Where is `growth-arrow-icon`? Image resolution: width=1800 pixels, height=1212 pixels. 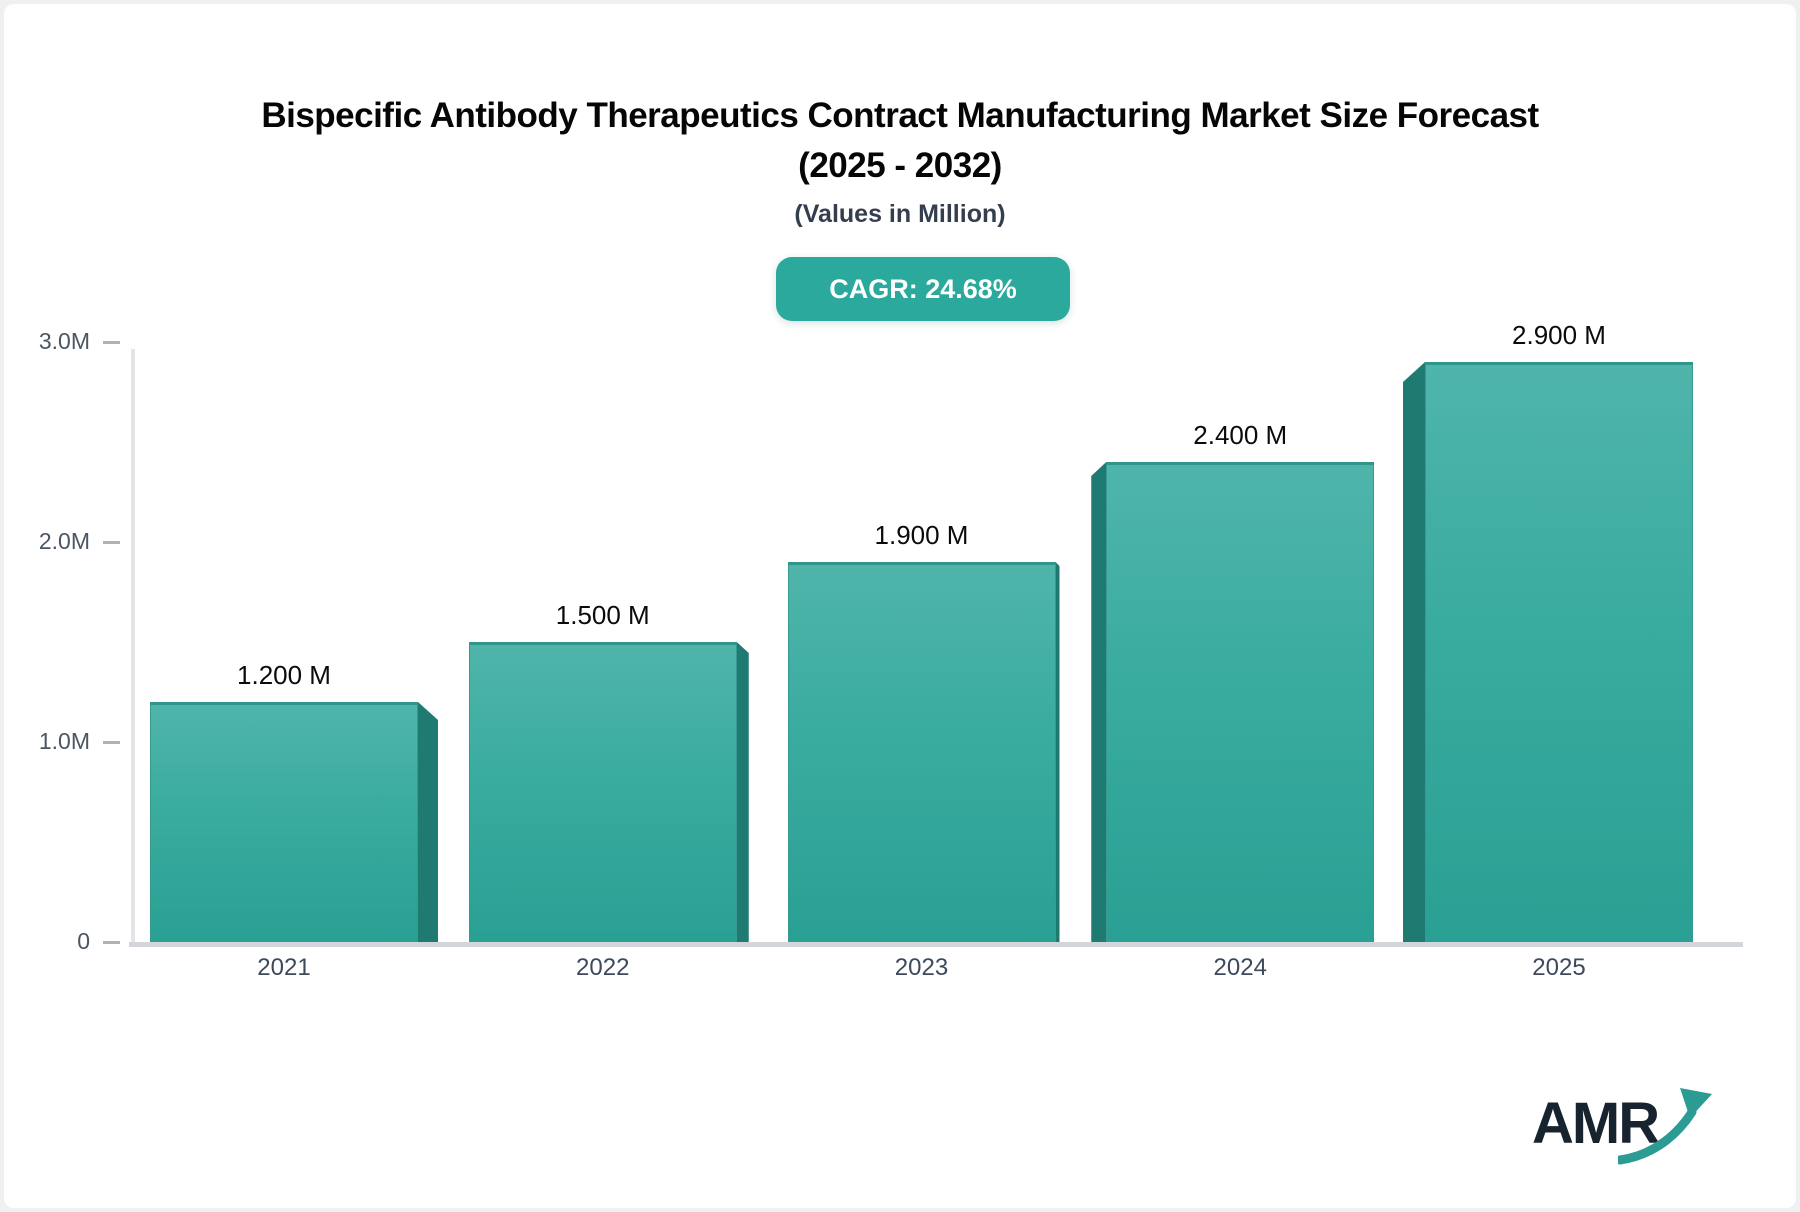 growth-arrow-icon is located at coordinates (1665, 1126).